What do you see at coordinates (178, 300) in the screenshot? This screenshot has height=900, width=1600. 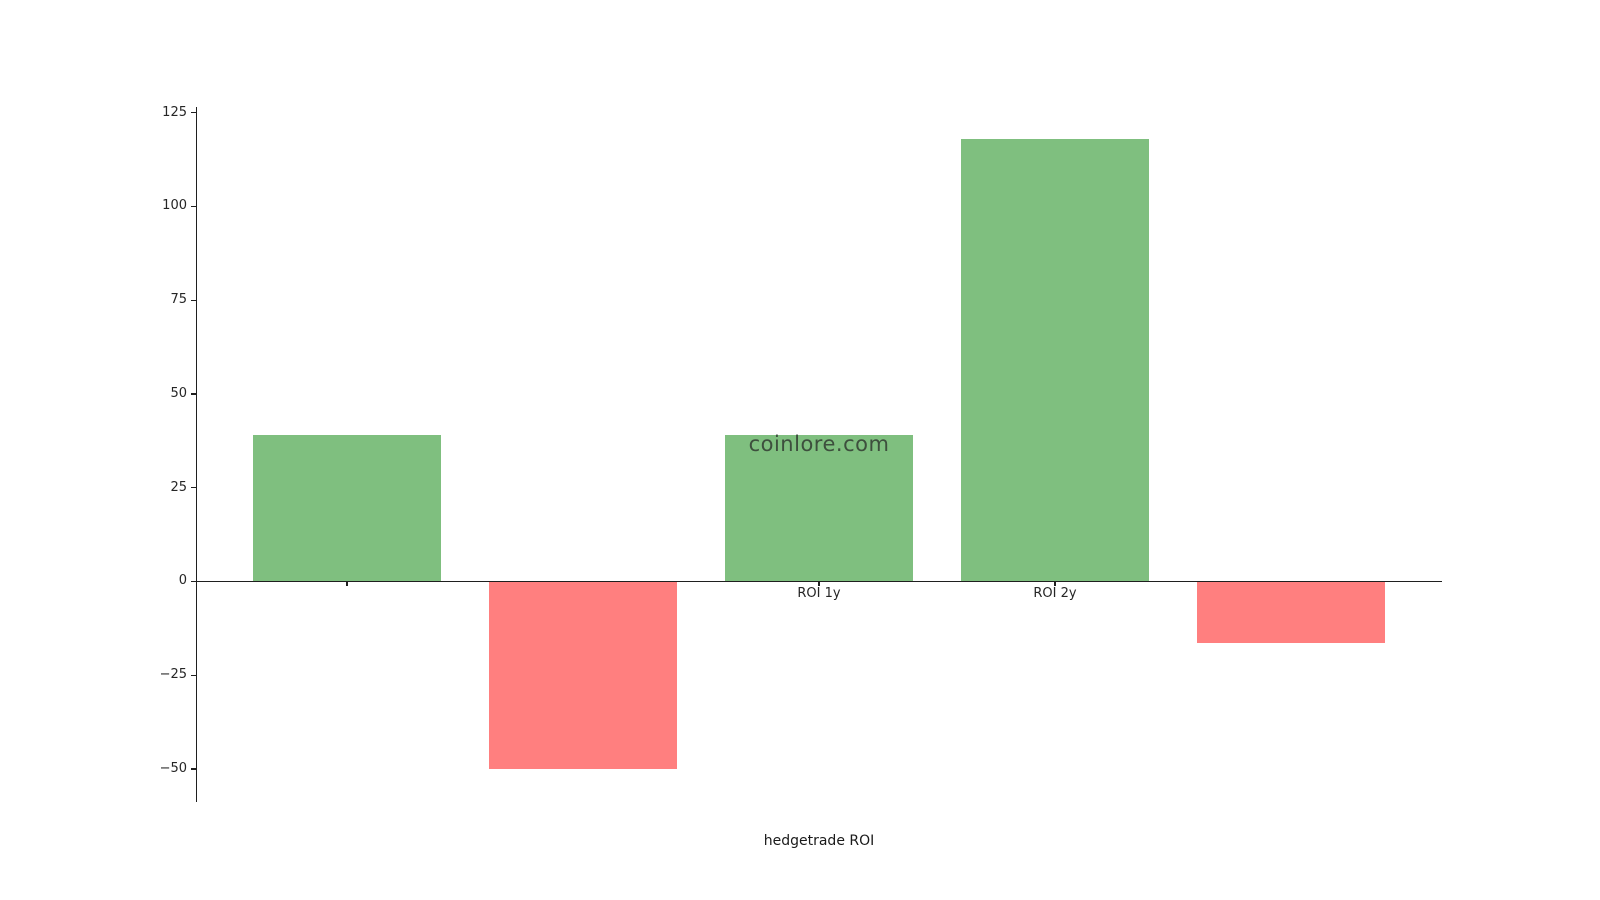 I see `y-tick-label: 75` at bounding box center [178, 300].